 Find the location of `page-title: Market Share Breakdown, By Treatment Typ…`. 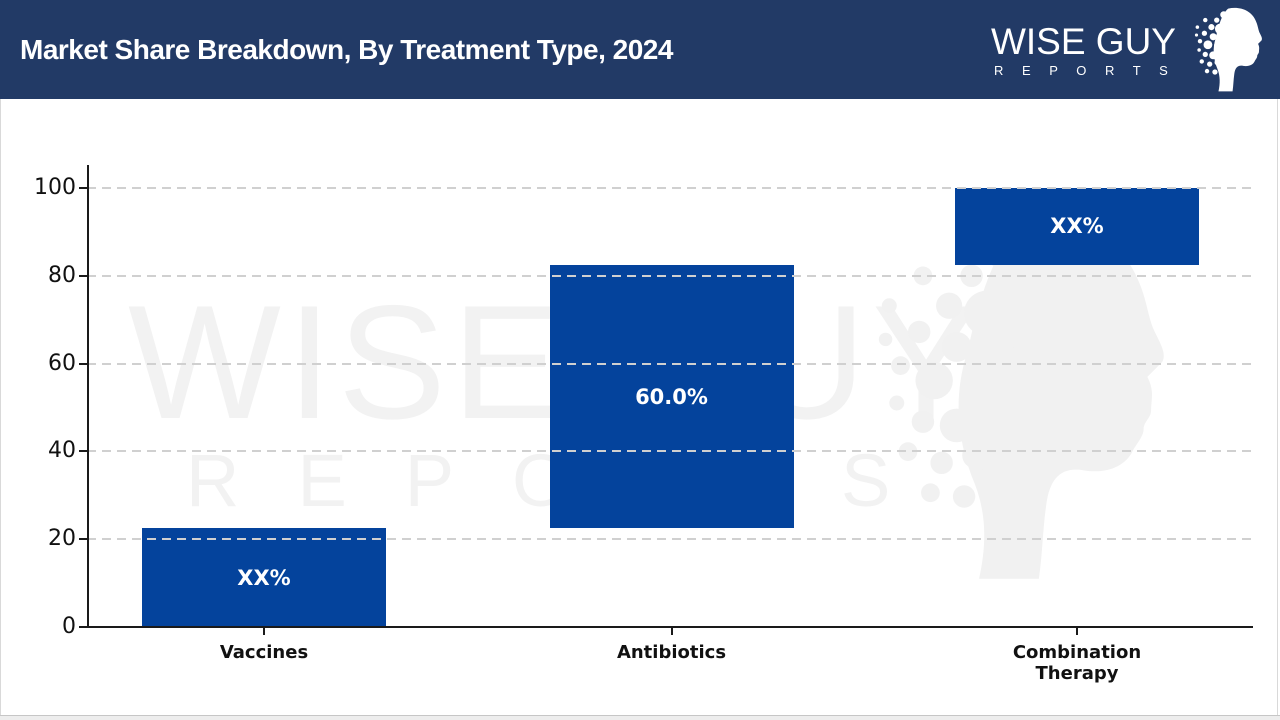

page-title: Market Share Breakdown, By Treatment Typ… is located at coordinates (346, 49).